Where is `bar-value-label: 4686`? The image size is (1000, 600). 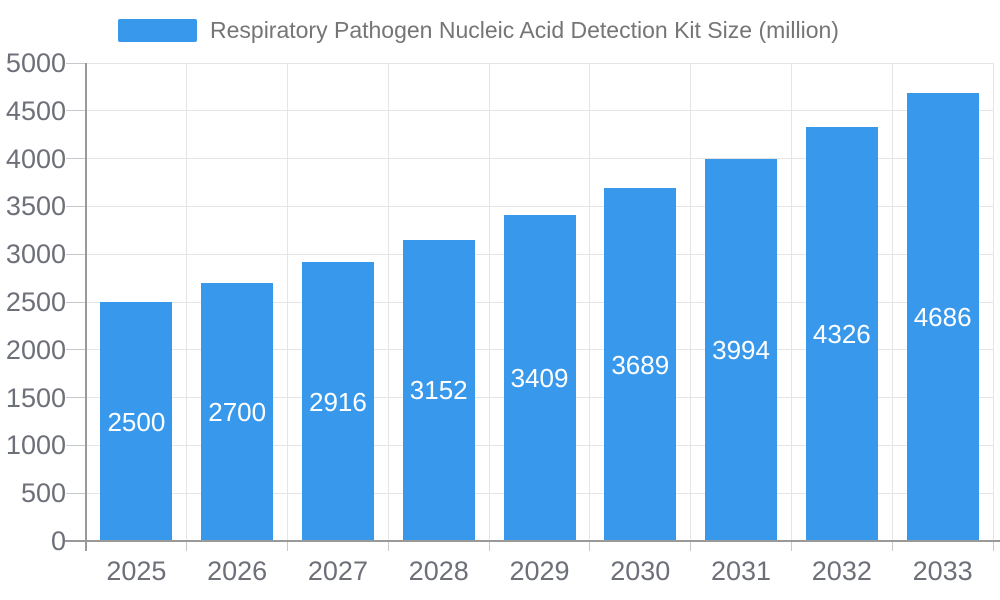 bar-value-label: 4686 is located at coordinates (942, 317).